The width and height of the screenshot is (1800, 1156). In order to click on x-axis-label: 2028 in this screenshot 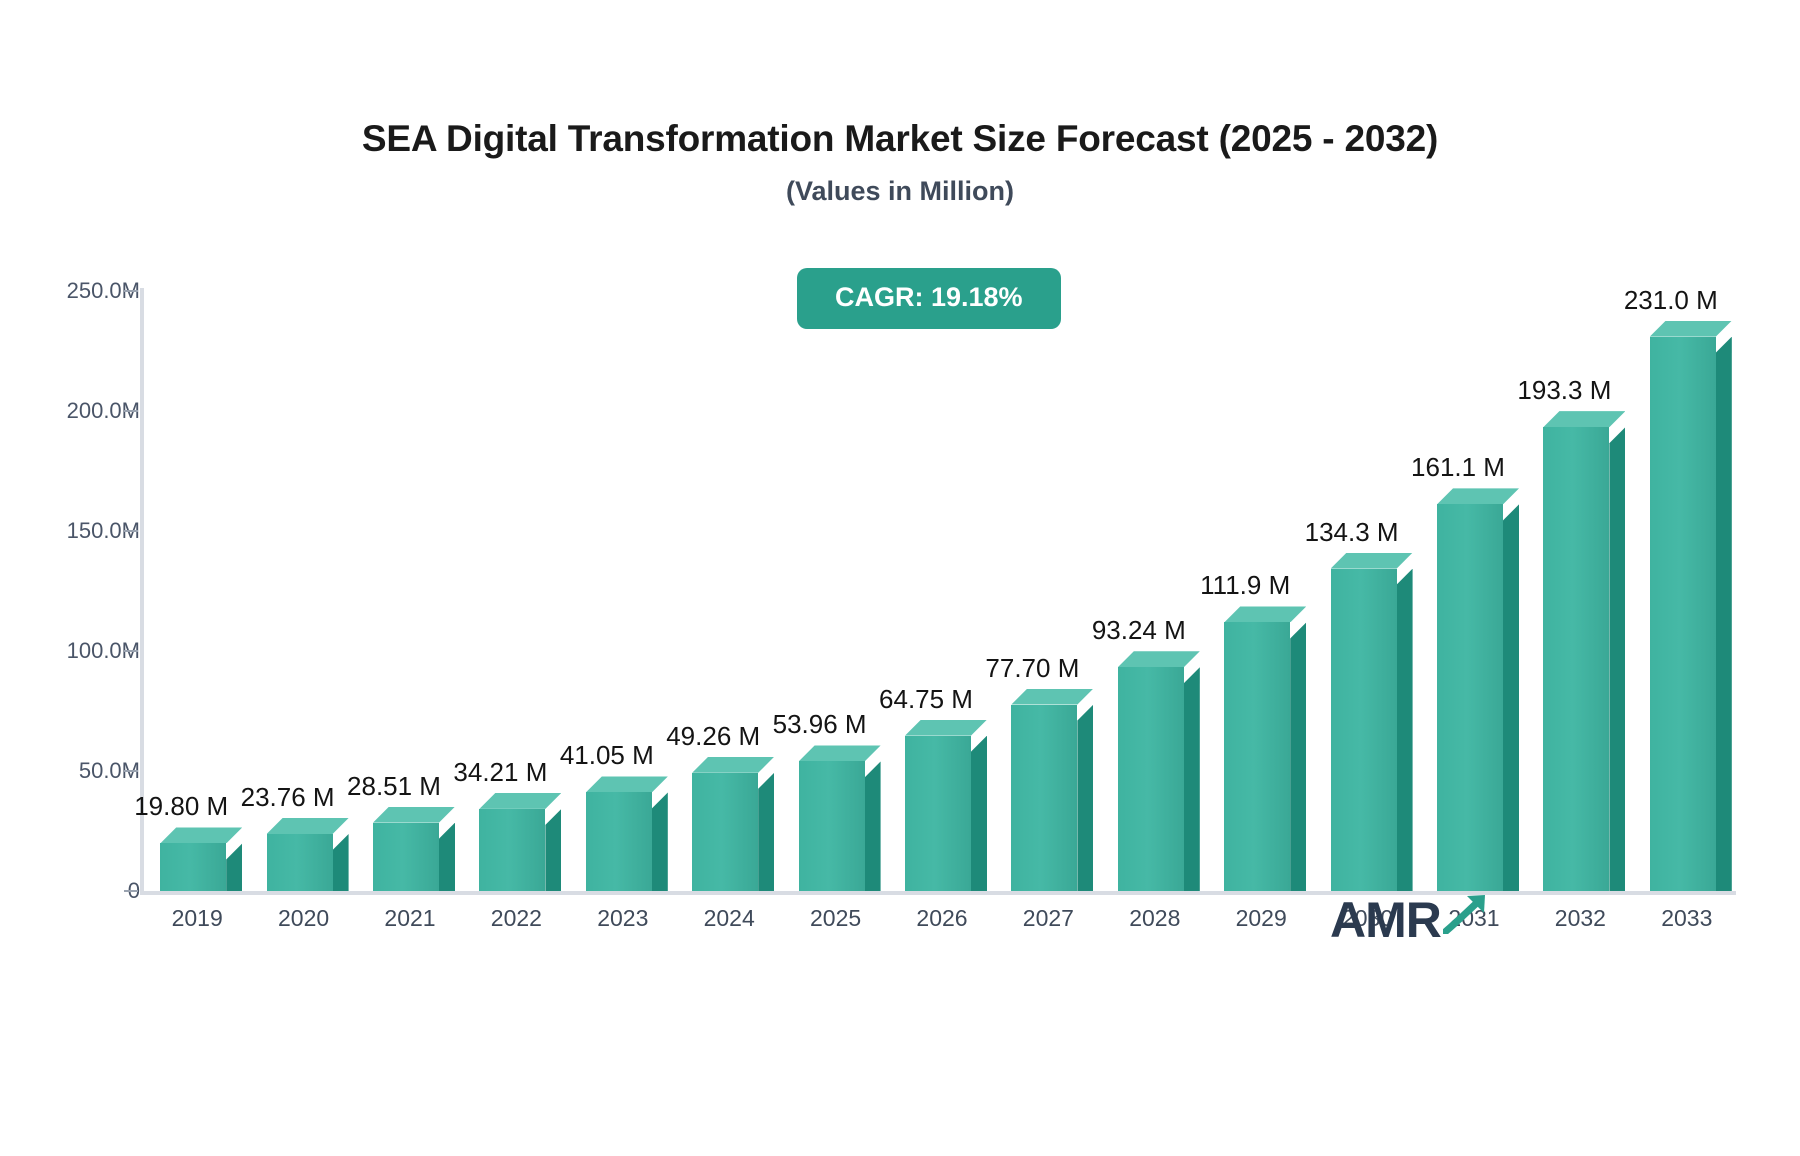, I will do `click(1155, 918)`.